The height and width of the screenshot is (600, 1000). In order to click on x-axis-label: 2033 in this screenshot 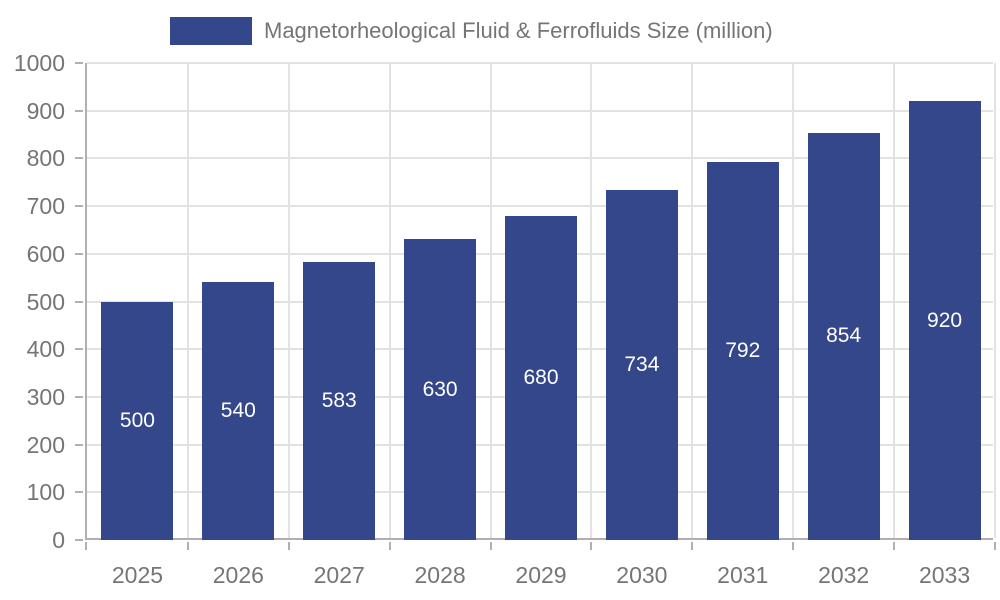, I will do `click(944, 575)`.